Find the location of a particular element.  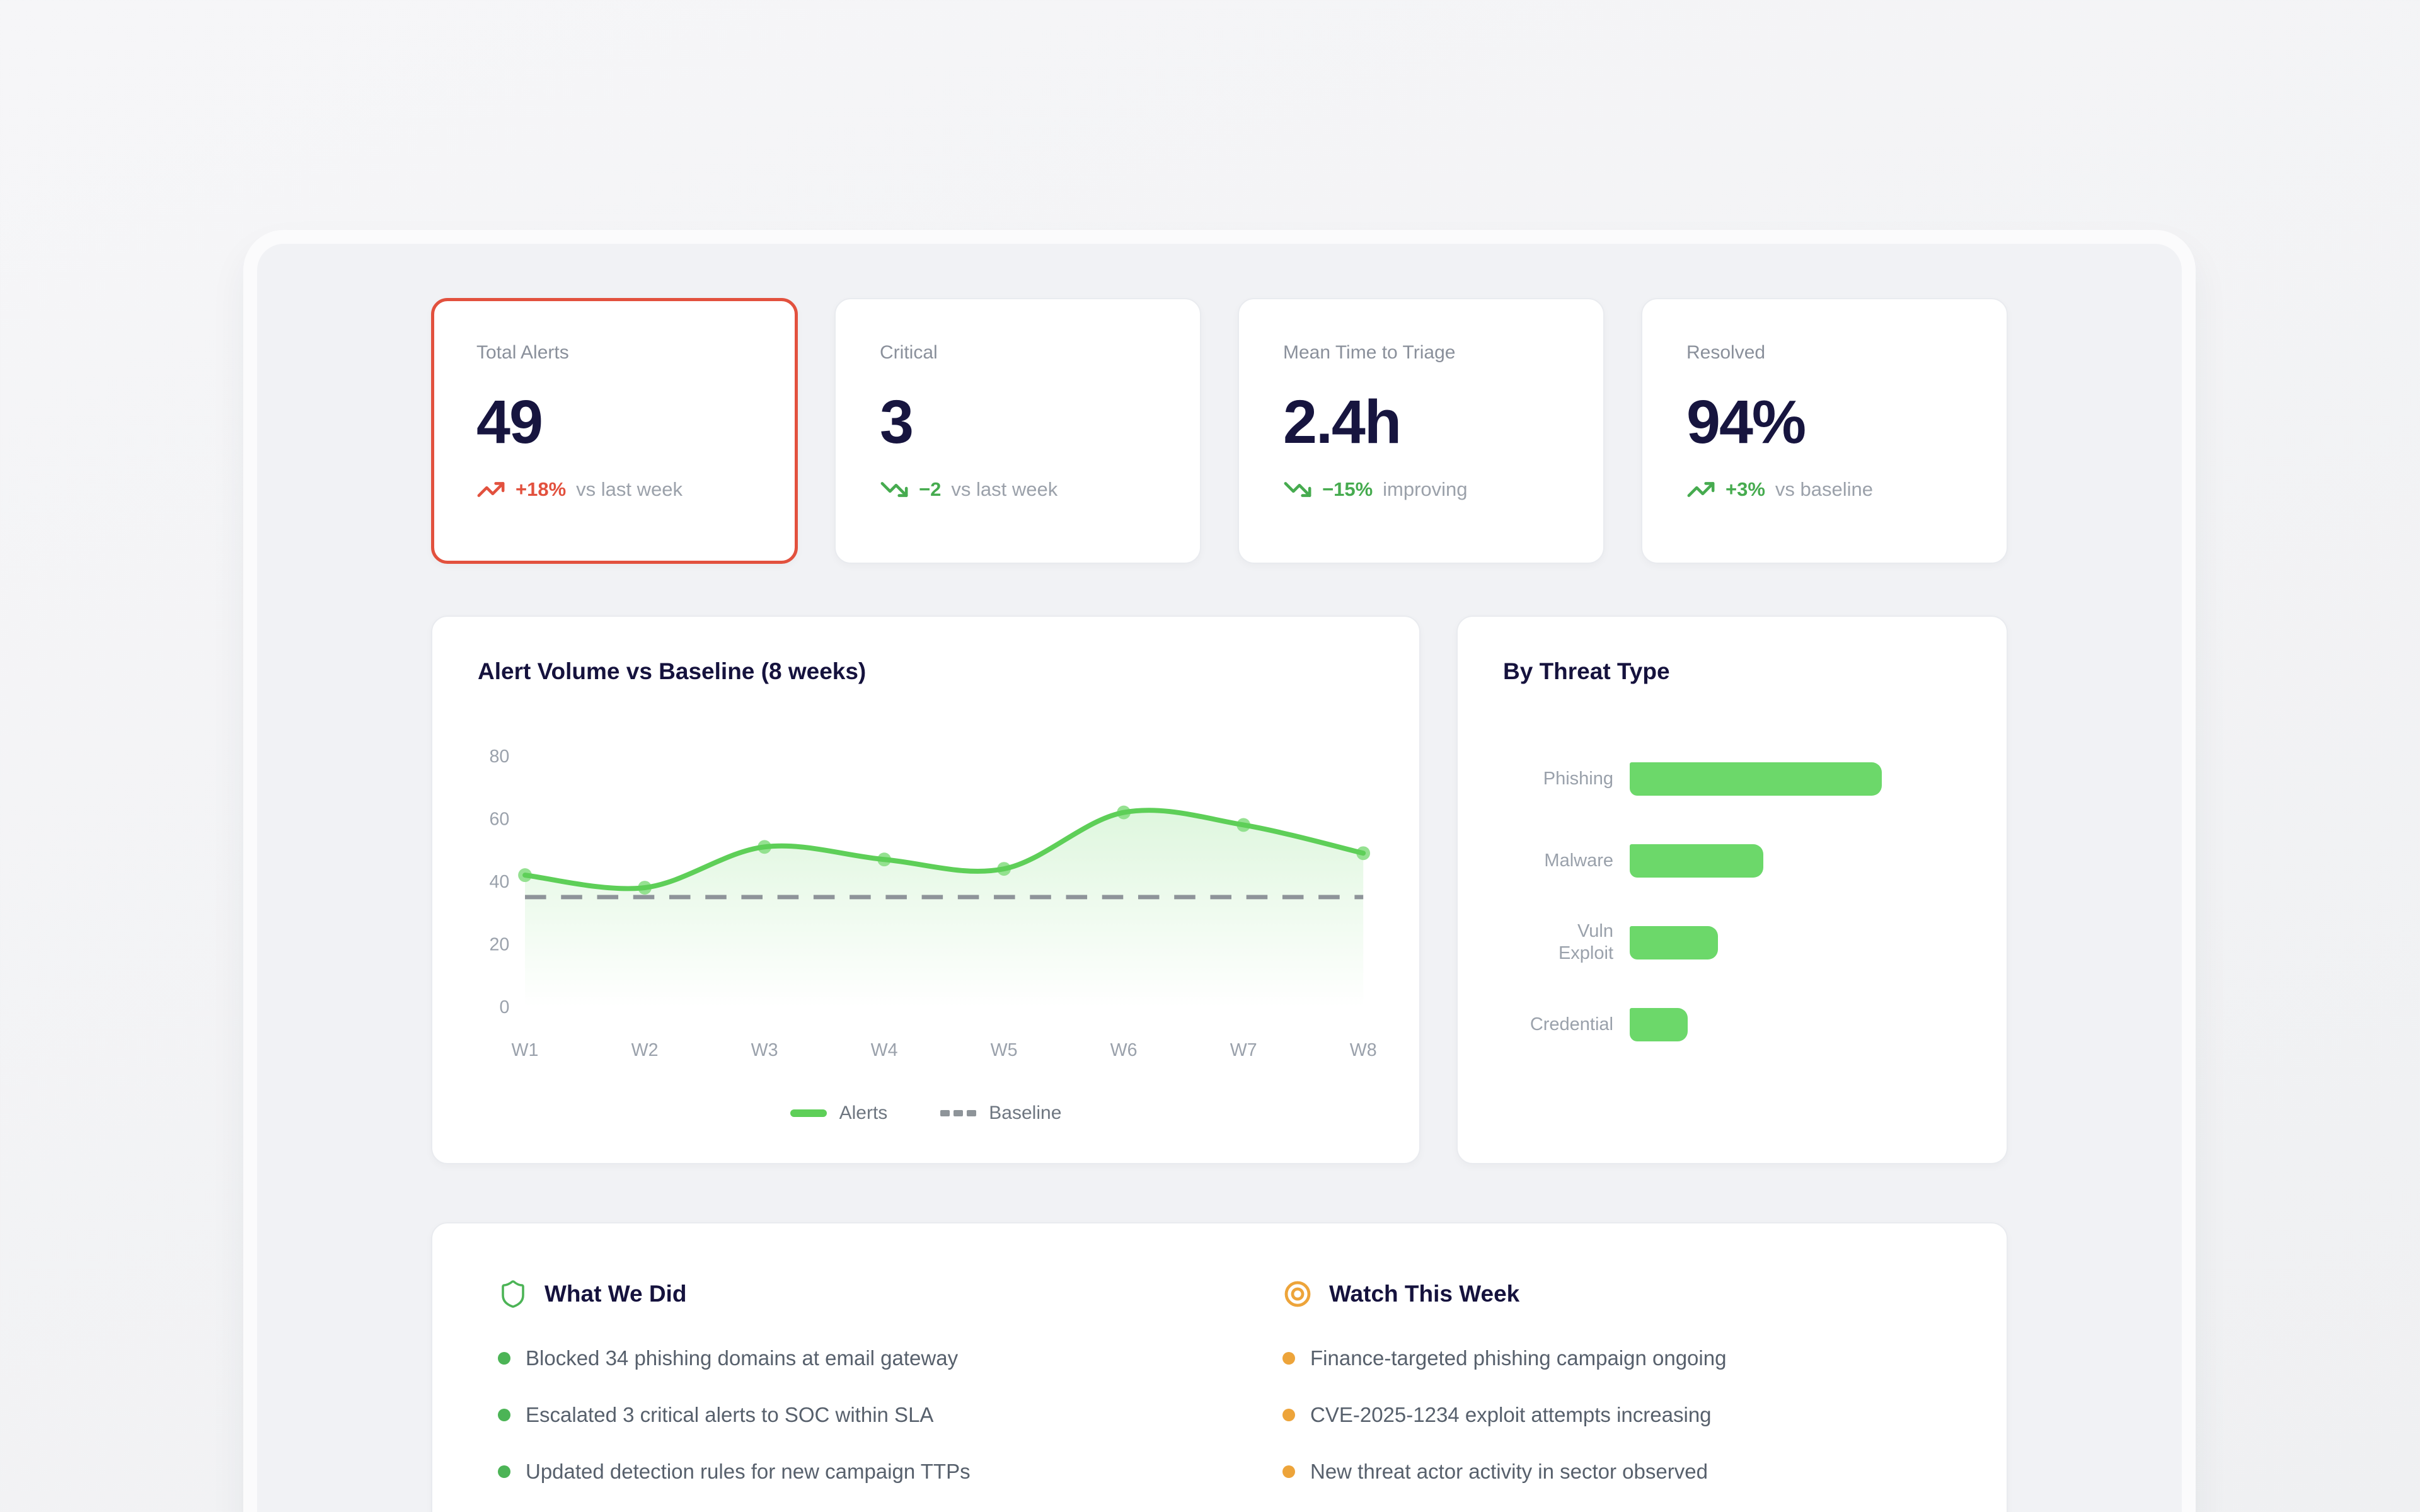

bar-row-malware: Malware is located at coordinates (1750, 861).